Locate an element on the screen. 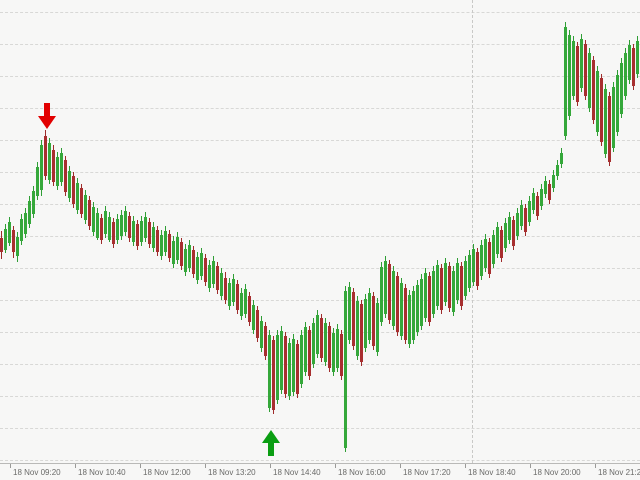 The width and height of the screenshot is (640, 480). axis-tick-label: 18 Nov 16:00 is located at coordinates (362, 472).